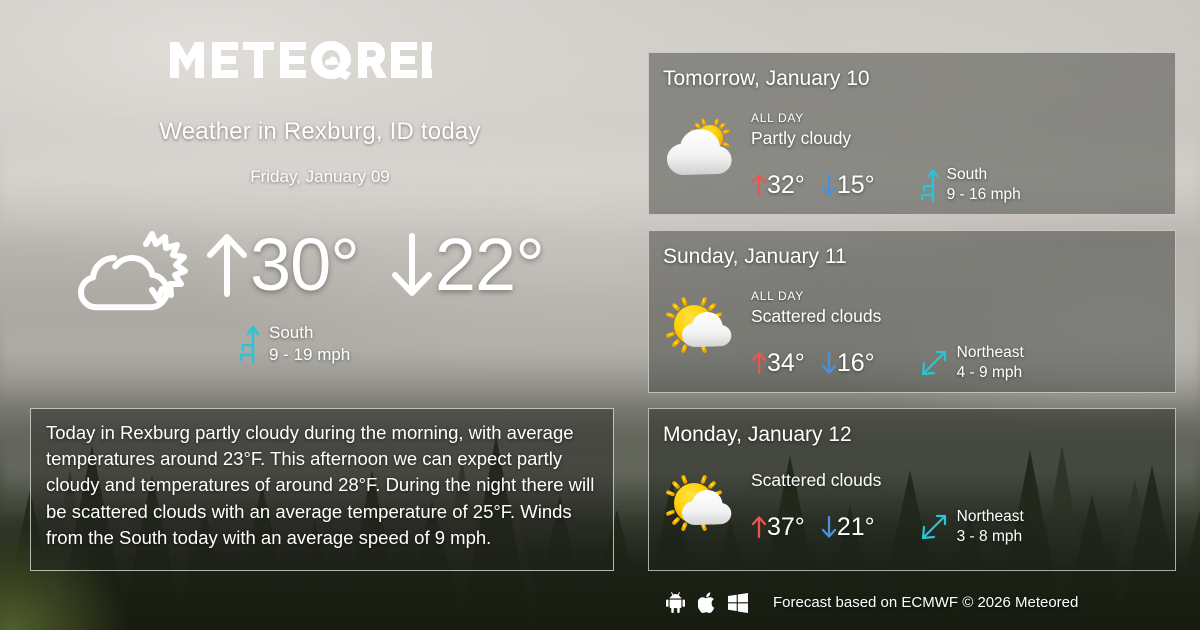 This screenshot has width=1200, height=630. I want to click on background-haze, so click(600, 475).